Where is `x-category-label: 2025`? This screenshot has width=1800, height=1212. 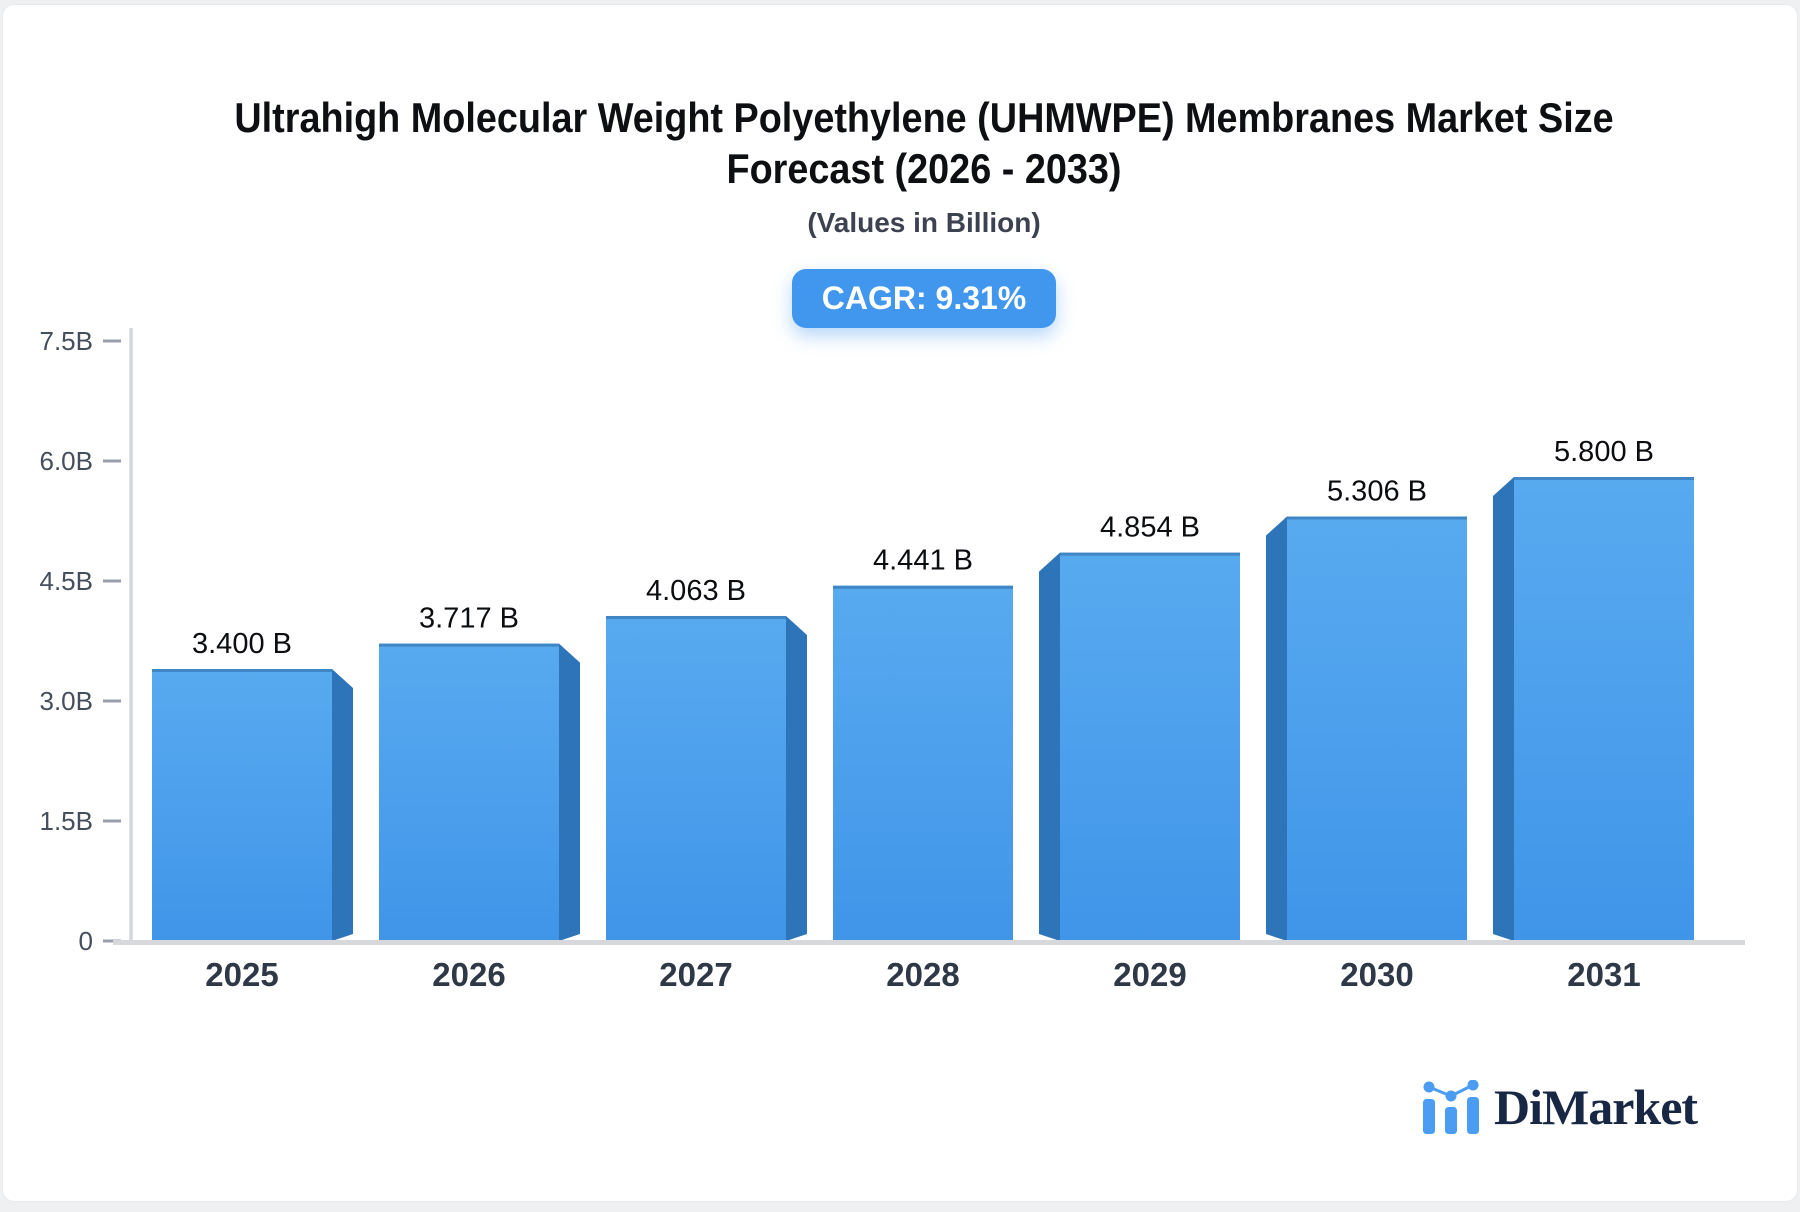
x-category-label: 2025 is located at coordinates (241, 974).